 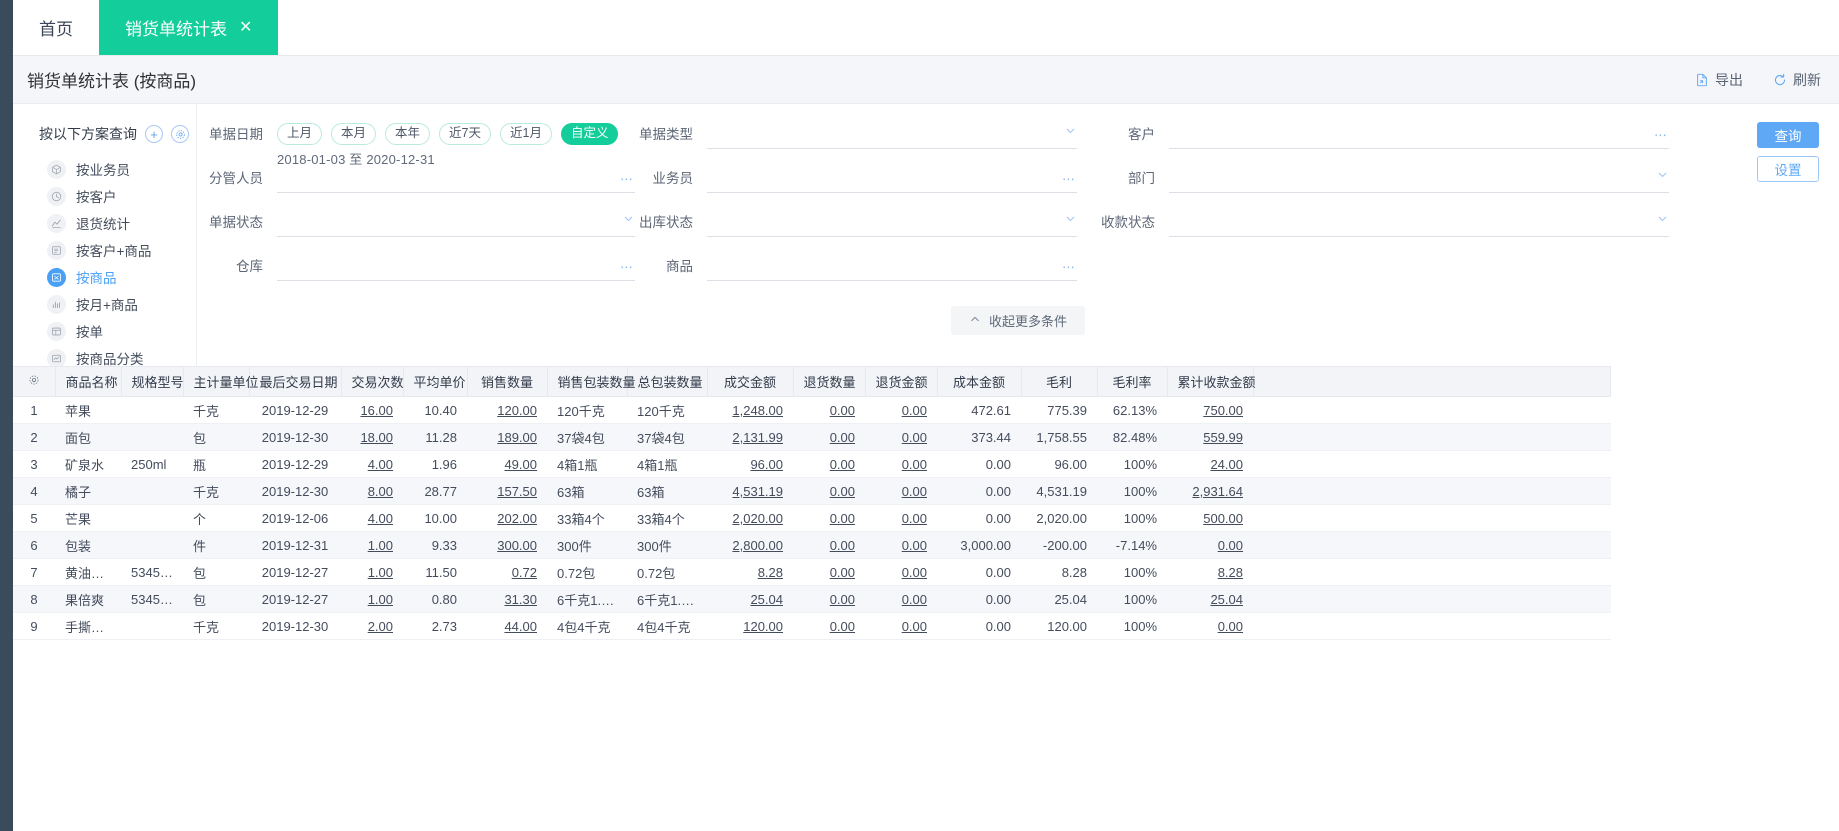 What do you see at coordinates (757, 545) in the screenshot?
I see `cell-link-deal-amount: 2,800.00` at bounding box center [757, 545].